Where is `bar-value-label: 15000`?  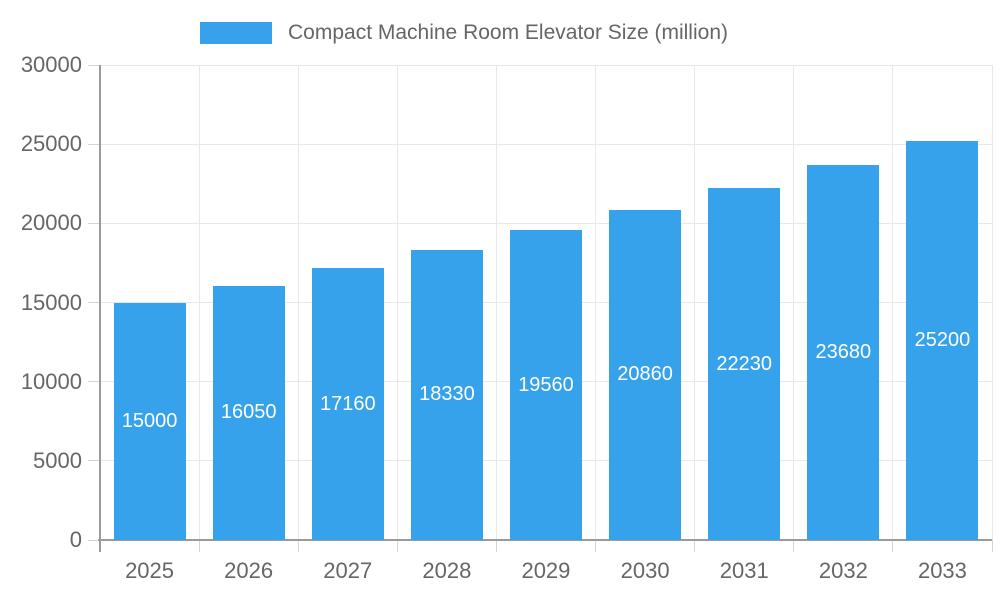
bar-value-label: 15000 is located at coordinates (149, 420).